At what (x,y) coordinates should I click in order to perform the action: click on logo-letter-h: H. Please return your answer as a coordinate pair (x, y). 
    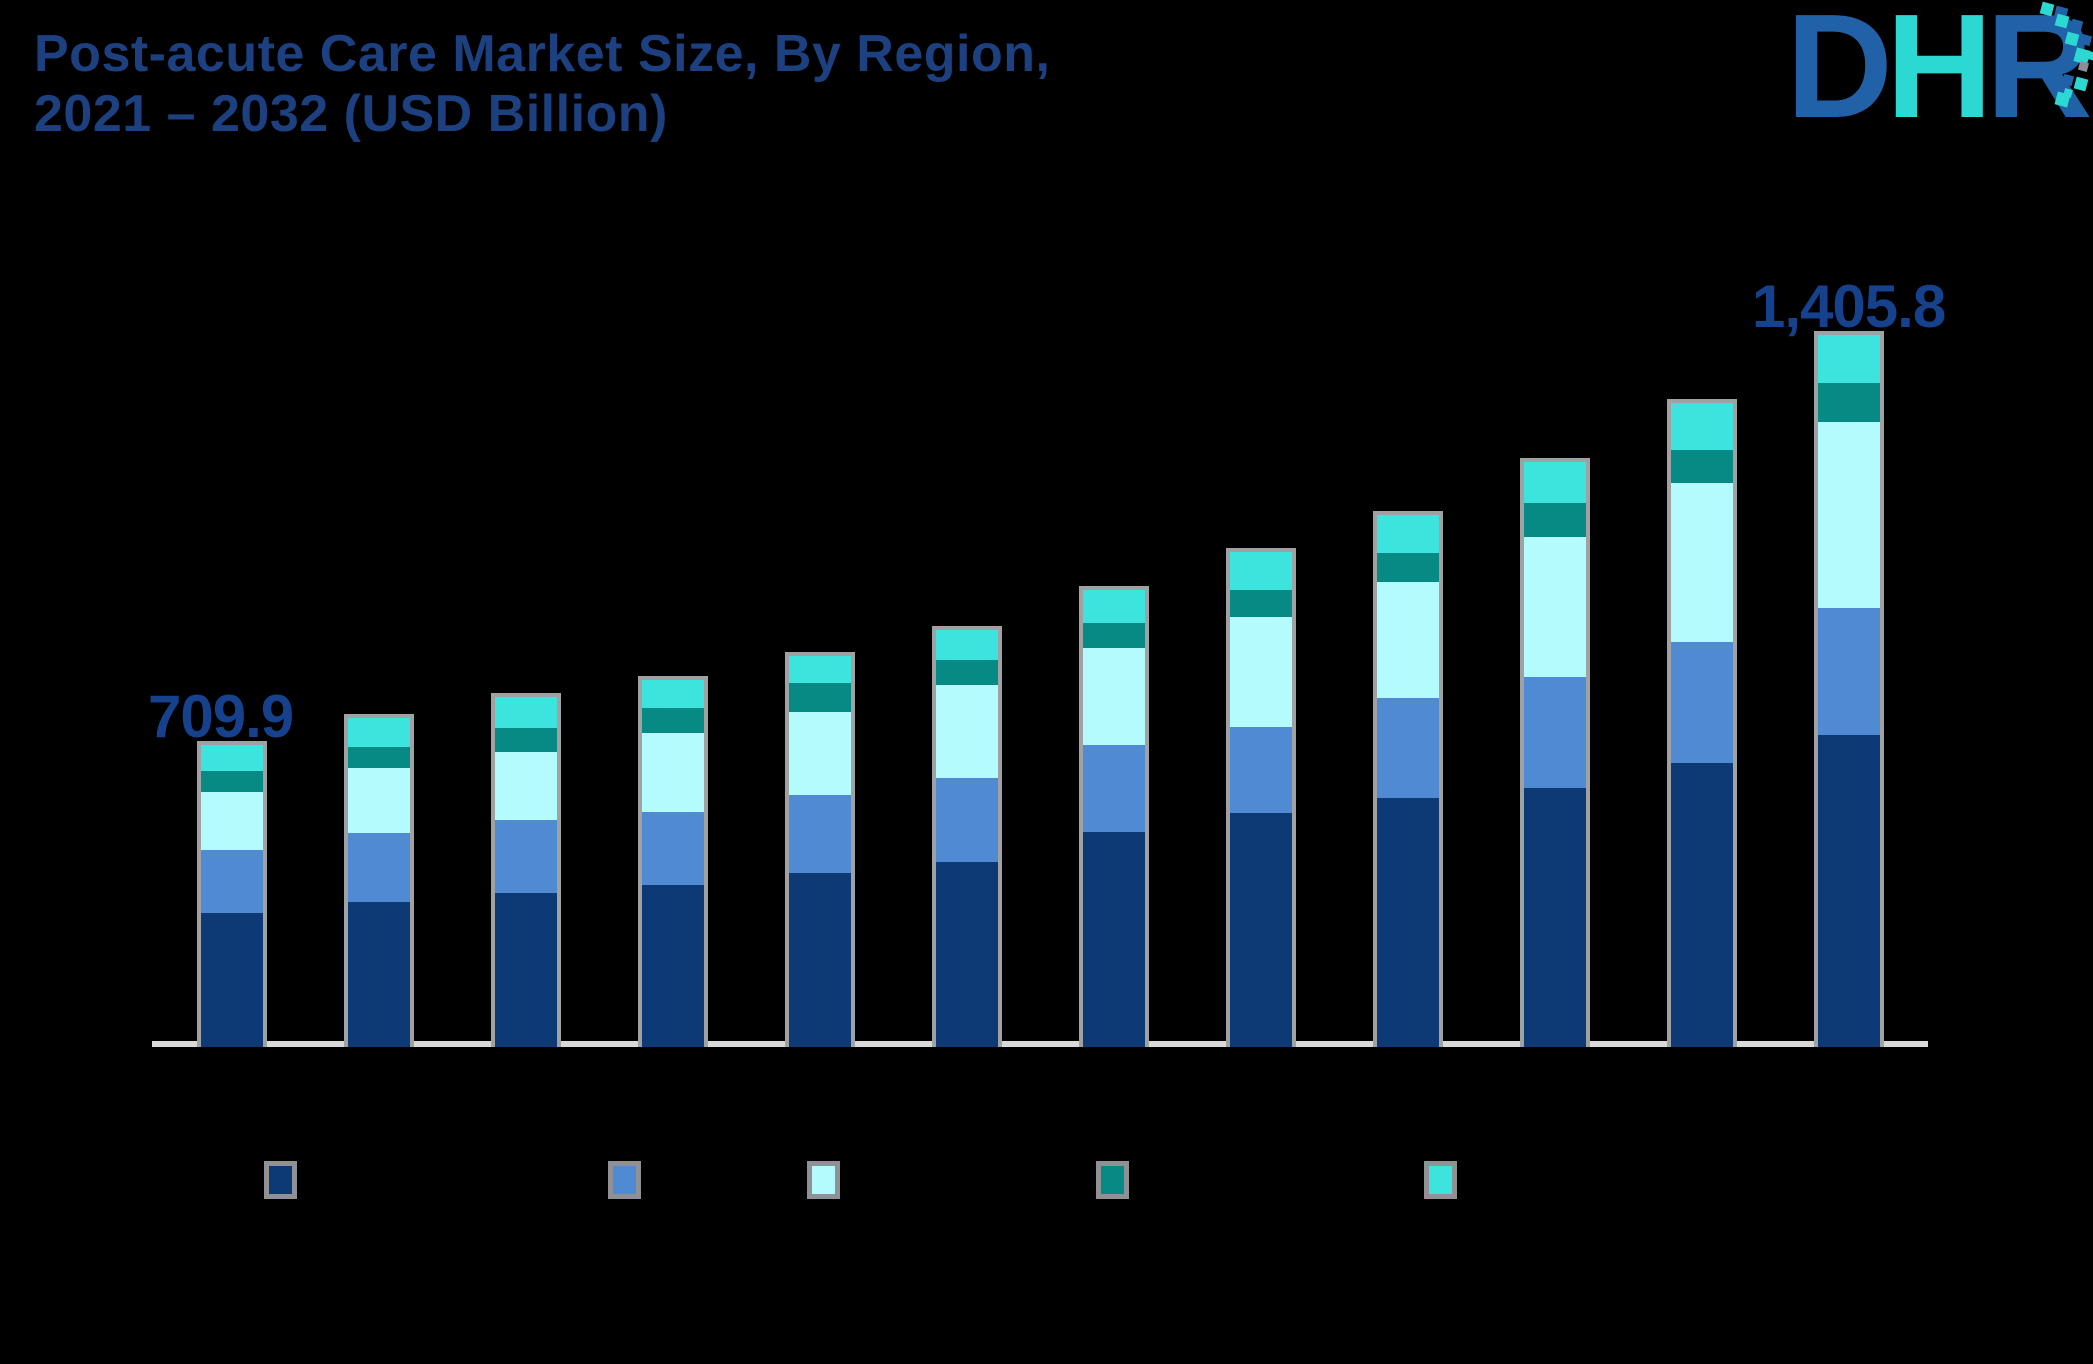
    Looking at the image, I should click on (1939, 74).